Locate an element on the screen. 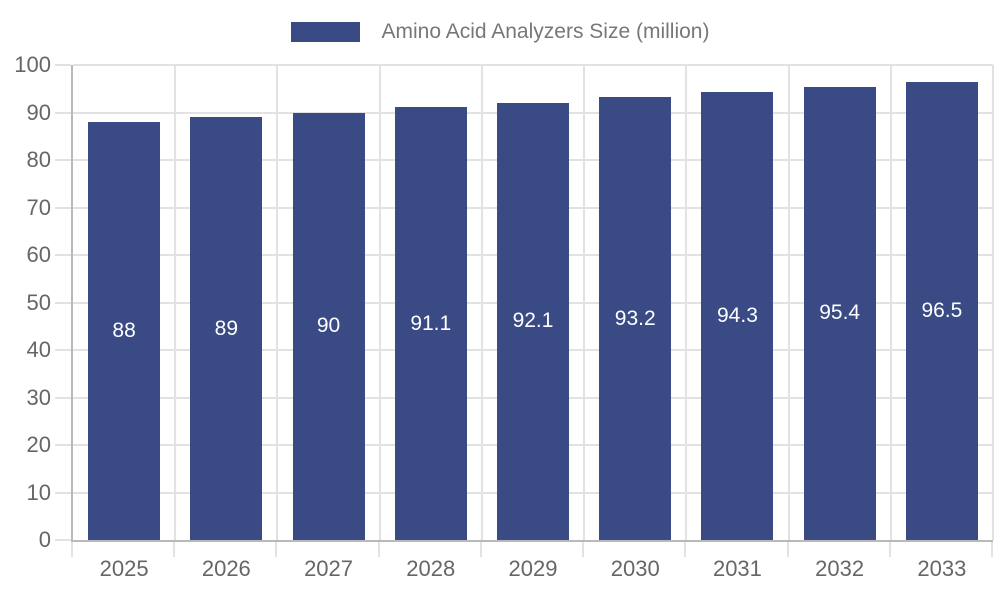 The image size is (1000, 600). bar: 93.2 is located at coordinates (635, 318).